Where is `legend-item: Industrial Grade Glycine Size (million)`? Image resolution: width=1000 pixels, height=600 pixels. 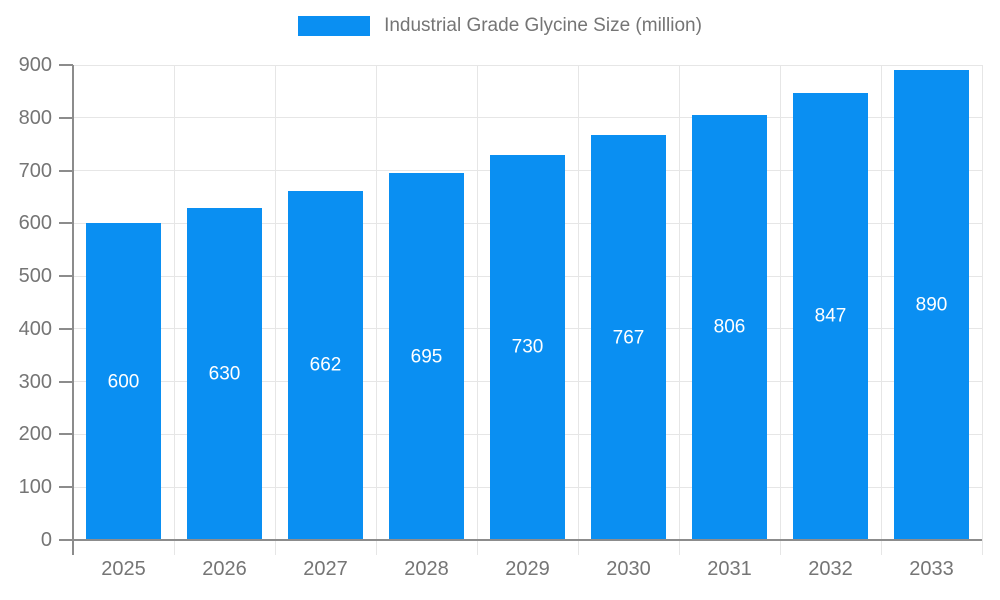
legend-item: Industrial Grade Glycine Size (million) is located at coordinates (500, 26).